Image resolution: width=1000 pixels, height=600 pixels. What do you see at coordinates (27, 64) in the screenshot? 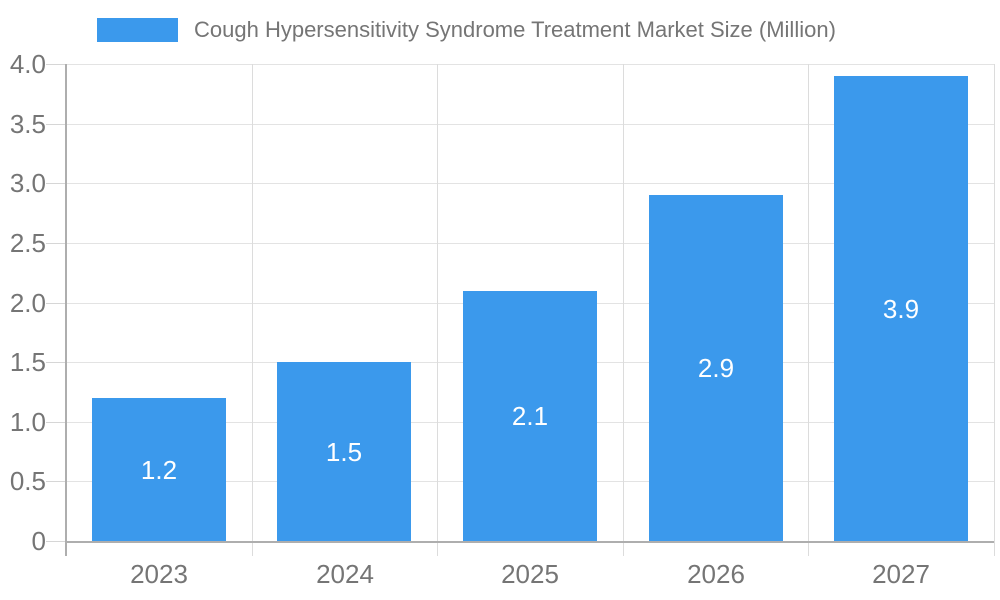
I see `y-tick-label: 4.0` at bounding box center [27, 64].